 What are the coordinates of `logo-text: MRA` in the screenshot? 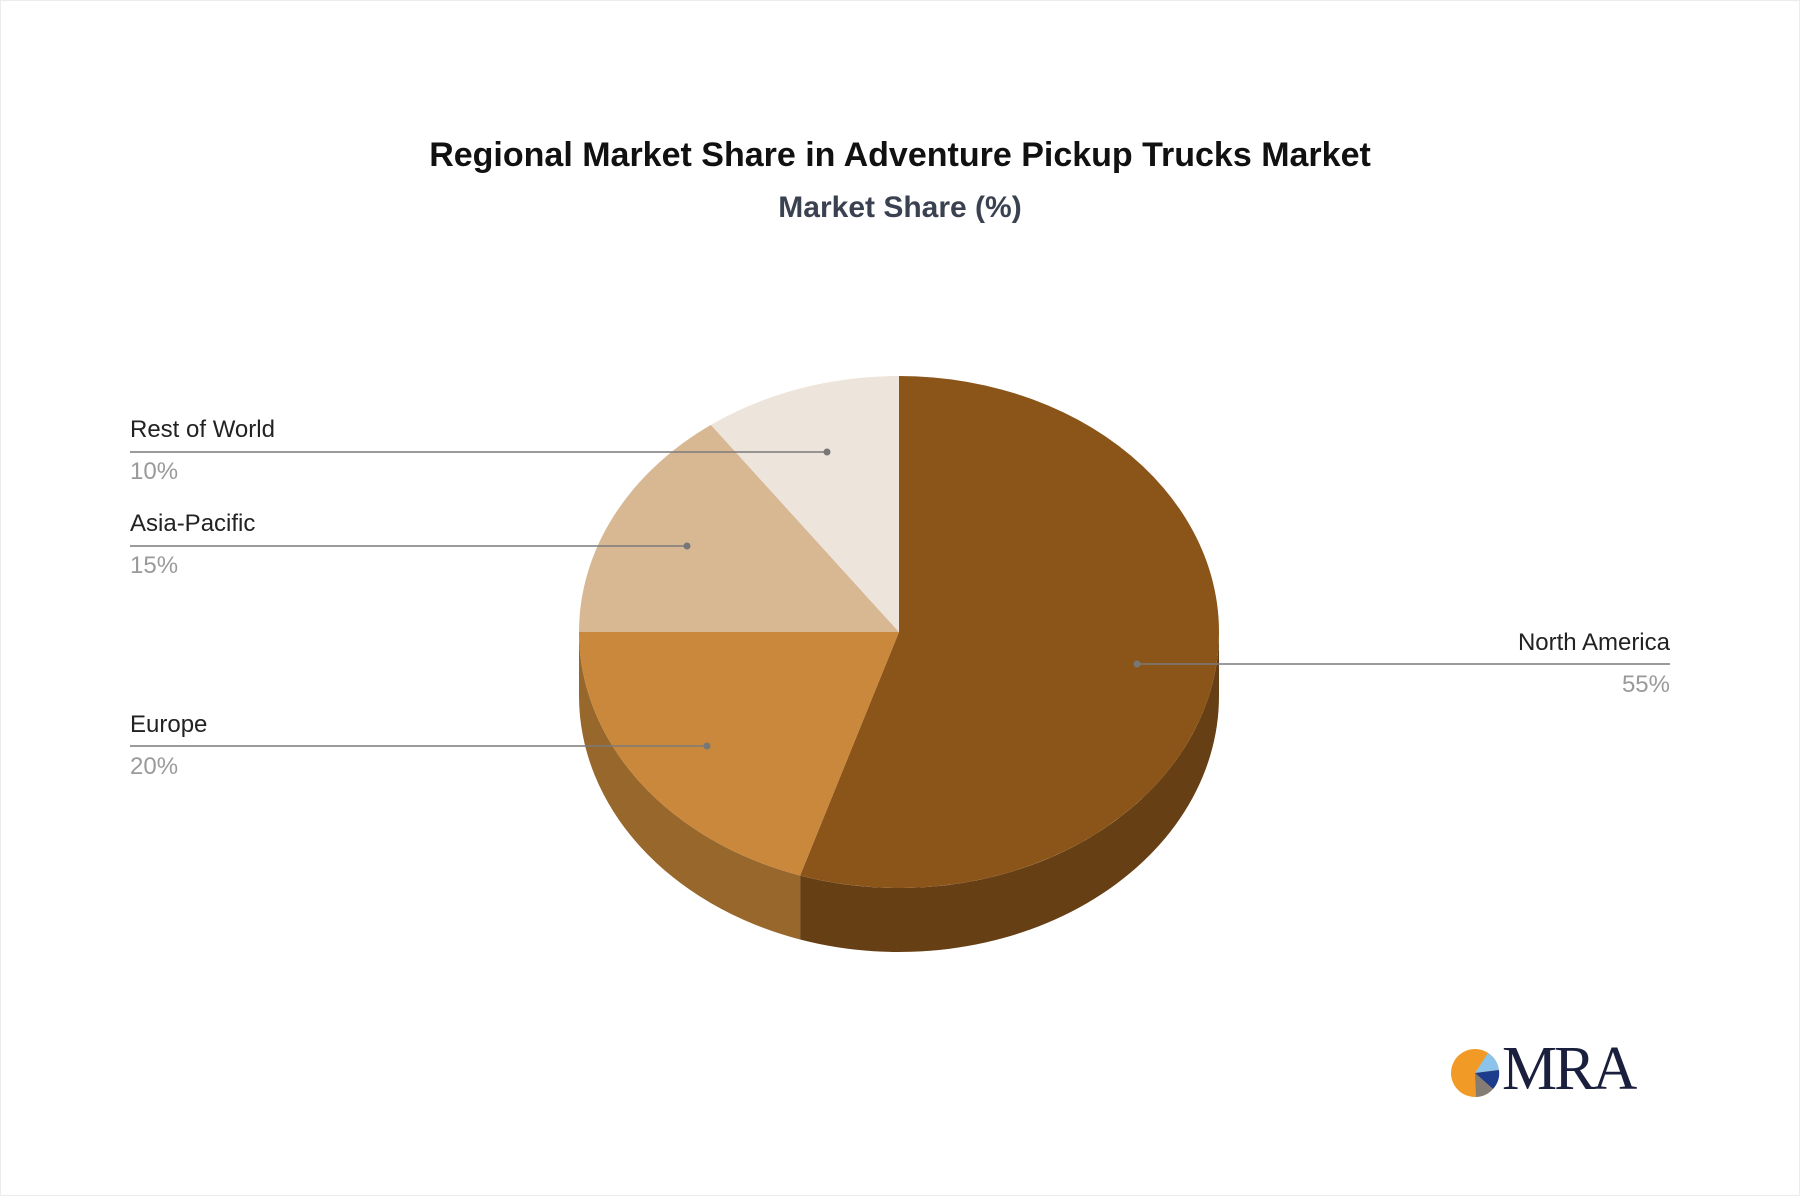 It's located at (1569, 1069).